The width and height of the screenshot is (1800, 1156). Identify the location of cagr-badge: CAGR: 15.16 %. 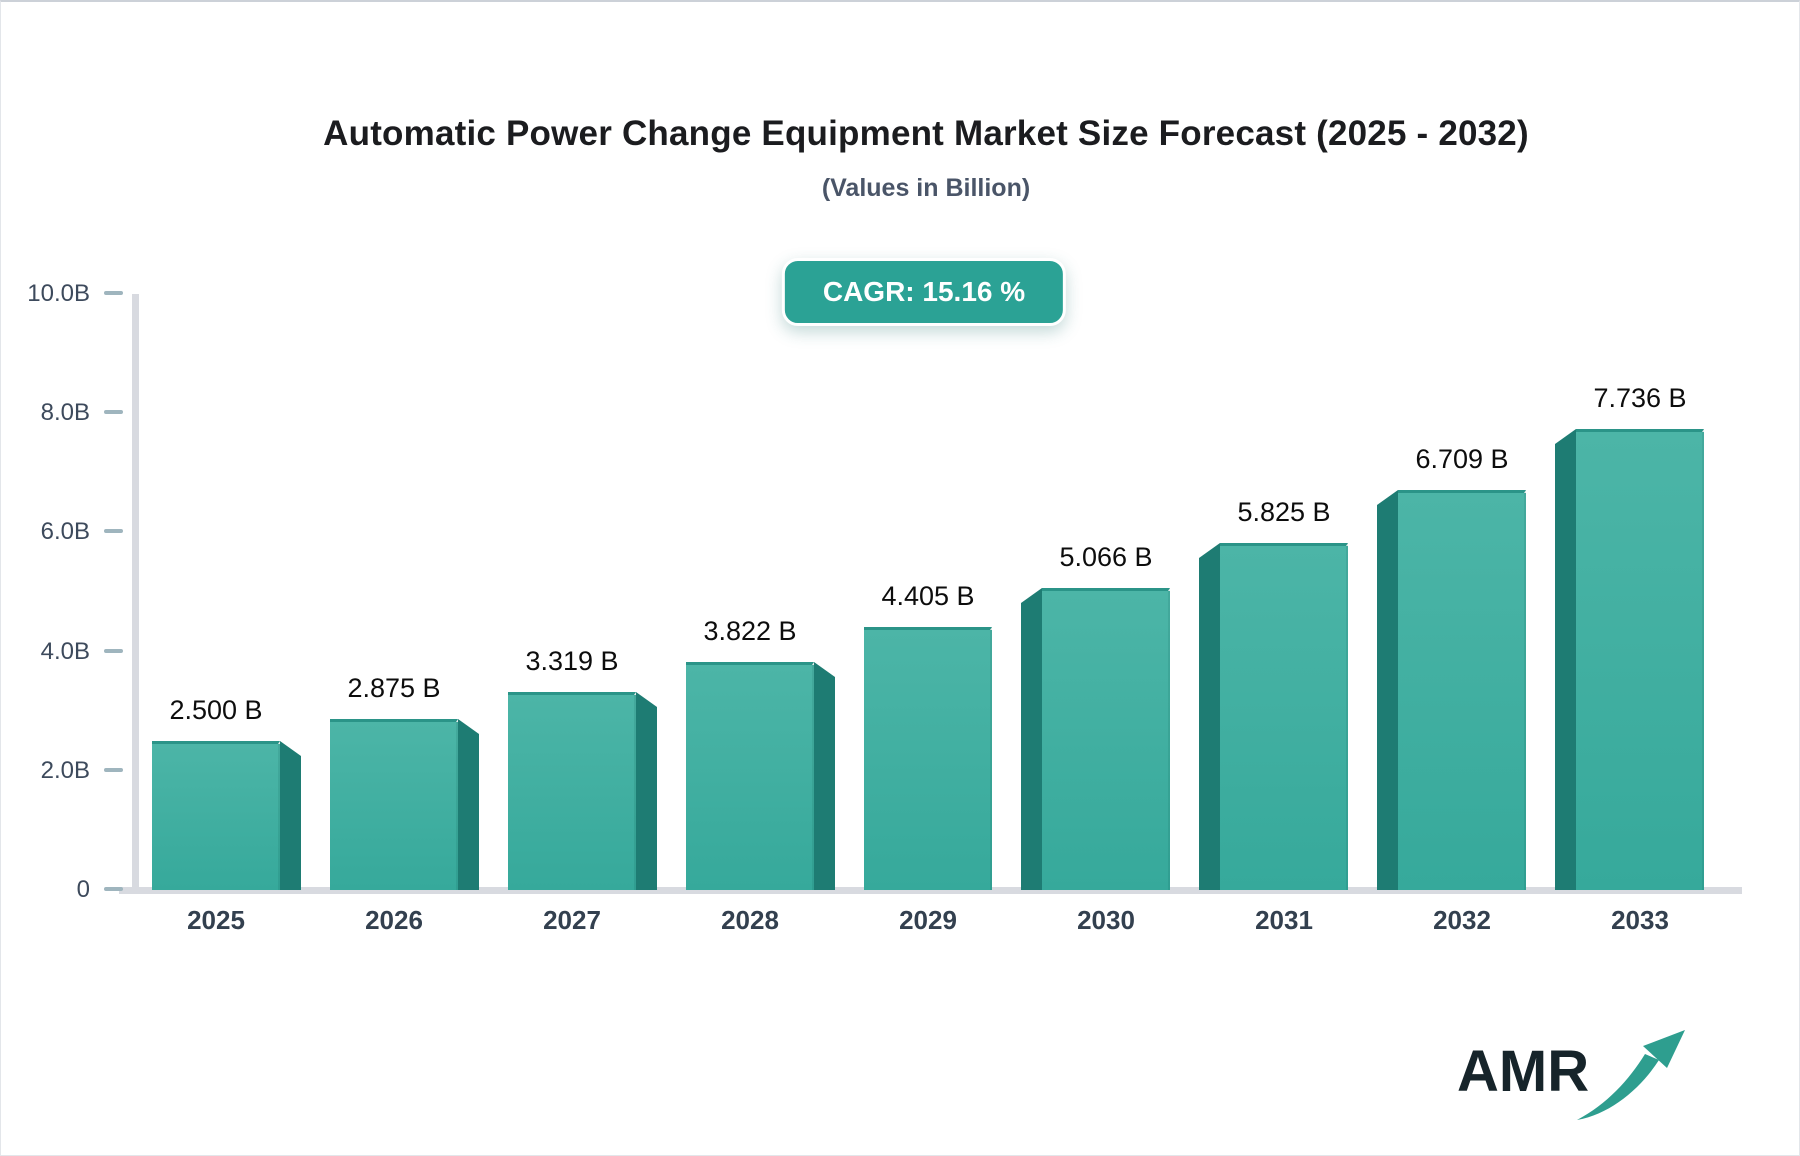
(924, 292).